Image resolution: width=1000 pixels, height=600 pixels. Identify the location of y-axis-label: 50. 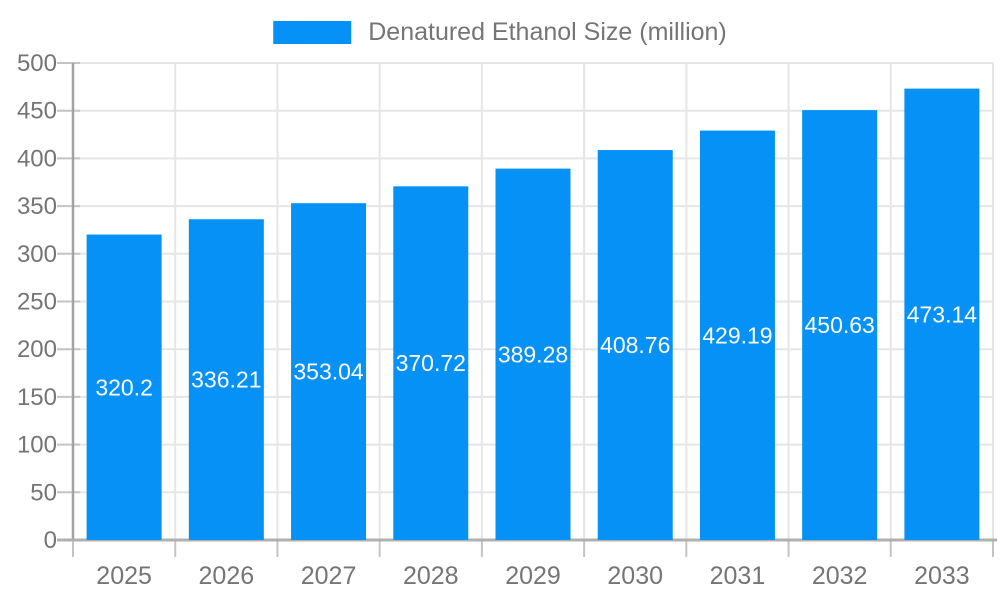
(43, 492).